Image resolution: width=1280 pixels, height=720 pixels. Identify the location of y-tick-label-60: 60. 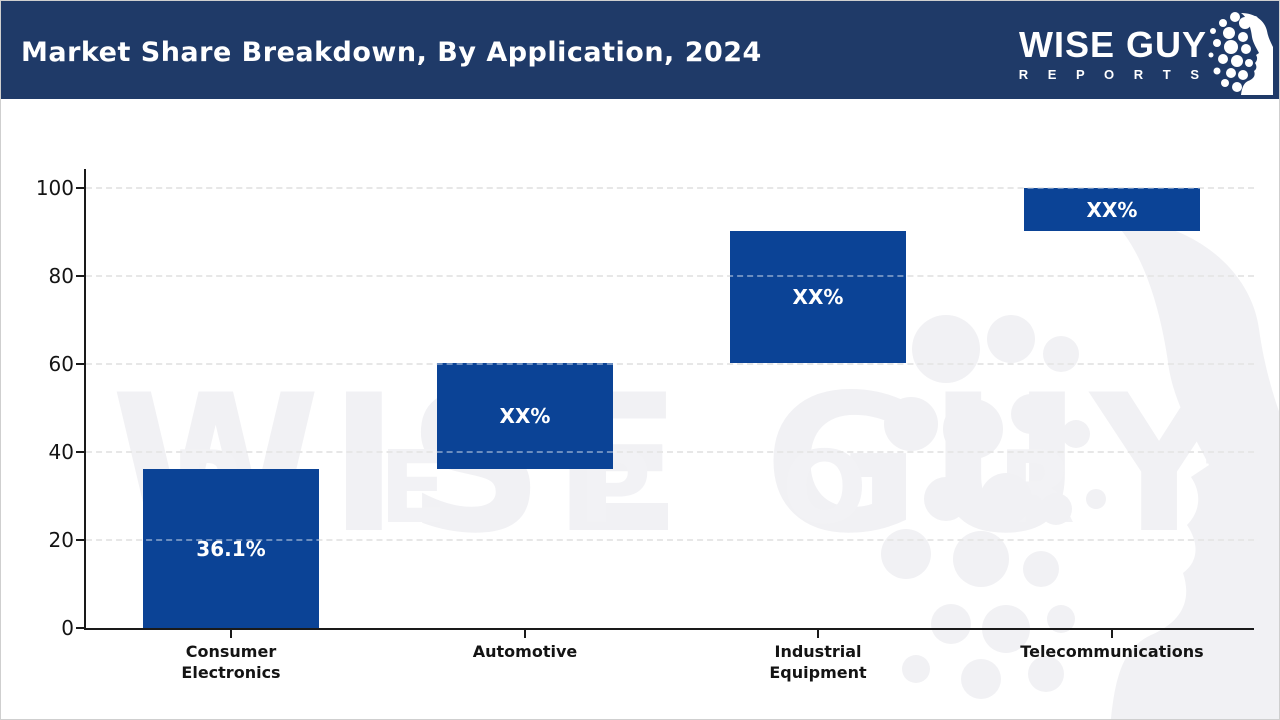
(61, 364).